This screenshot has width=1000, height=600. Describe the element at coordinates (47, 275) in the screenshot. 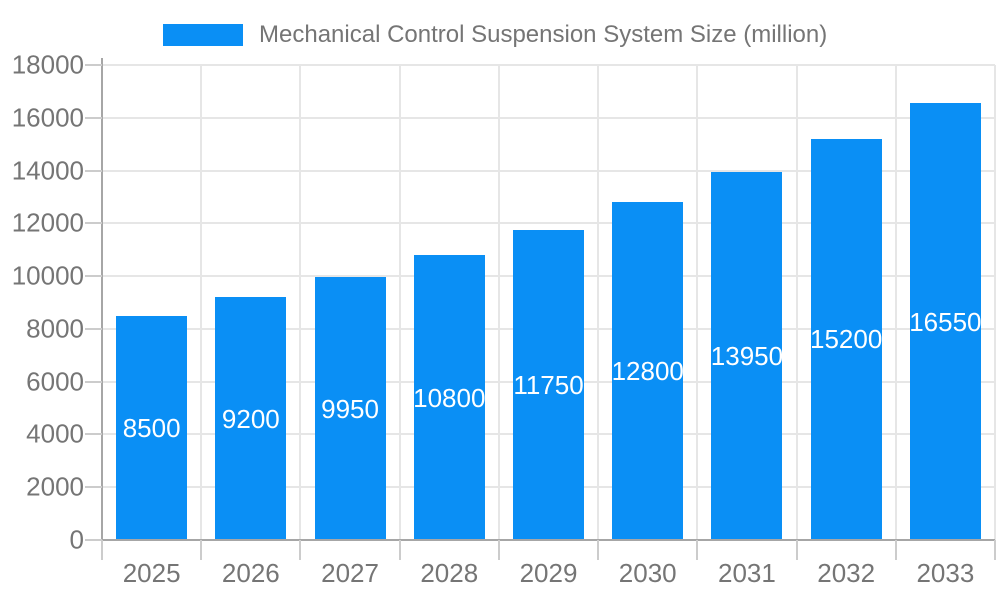

I see `y-axis-label: 10000` at that location.